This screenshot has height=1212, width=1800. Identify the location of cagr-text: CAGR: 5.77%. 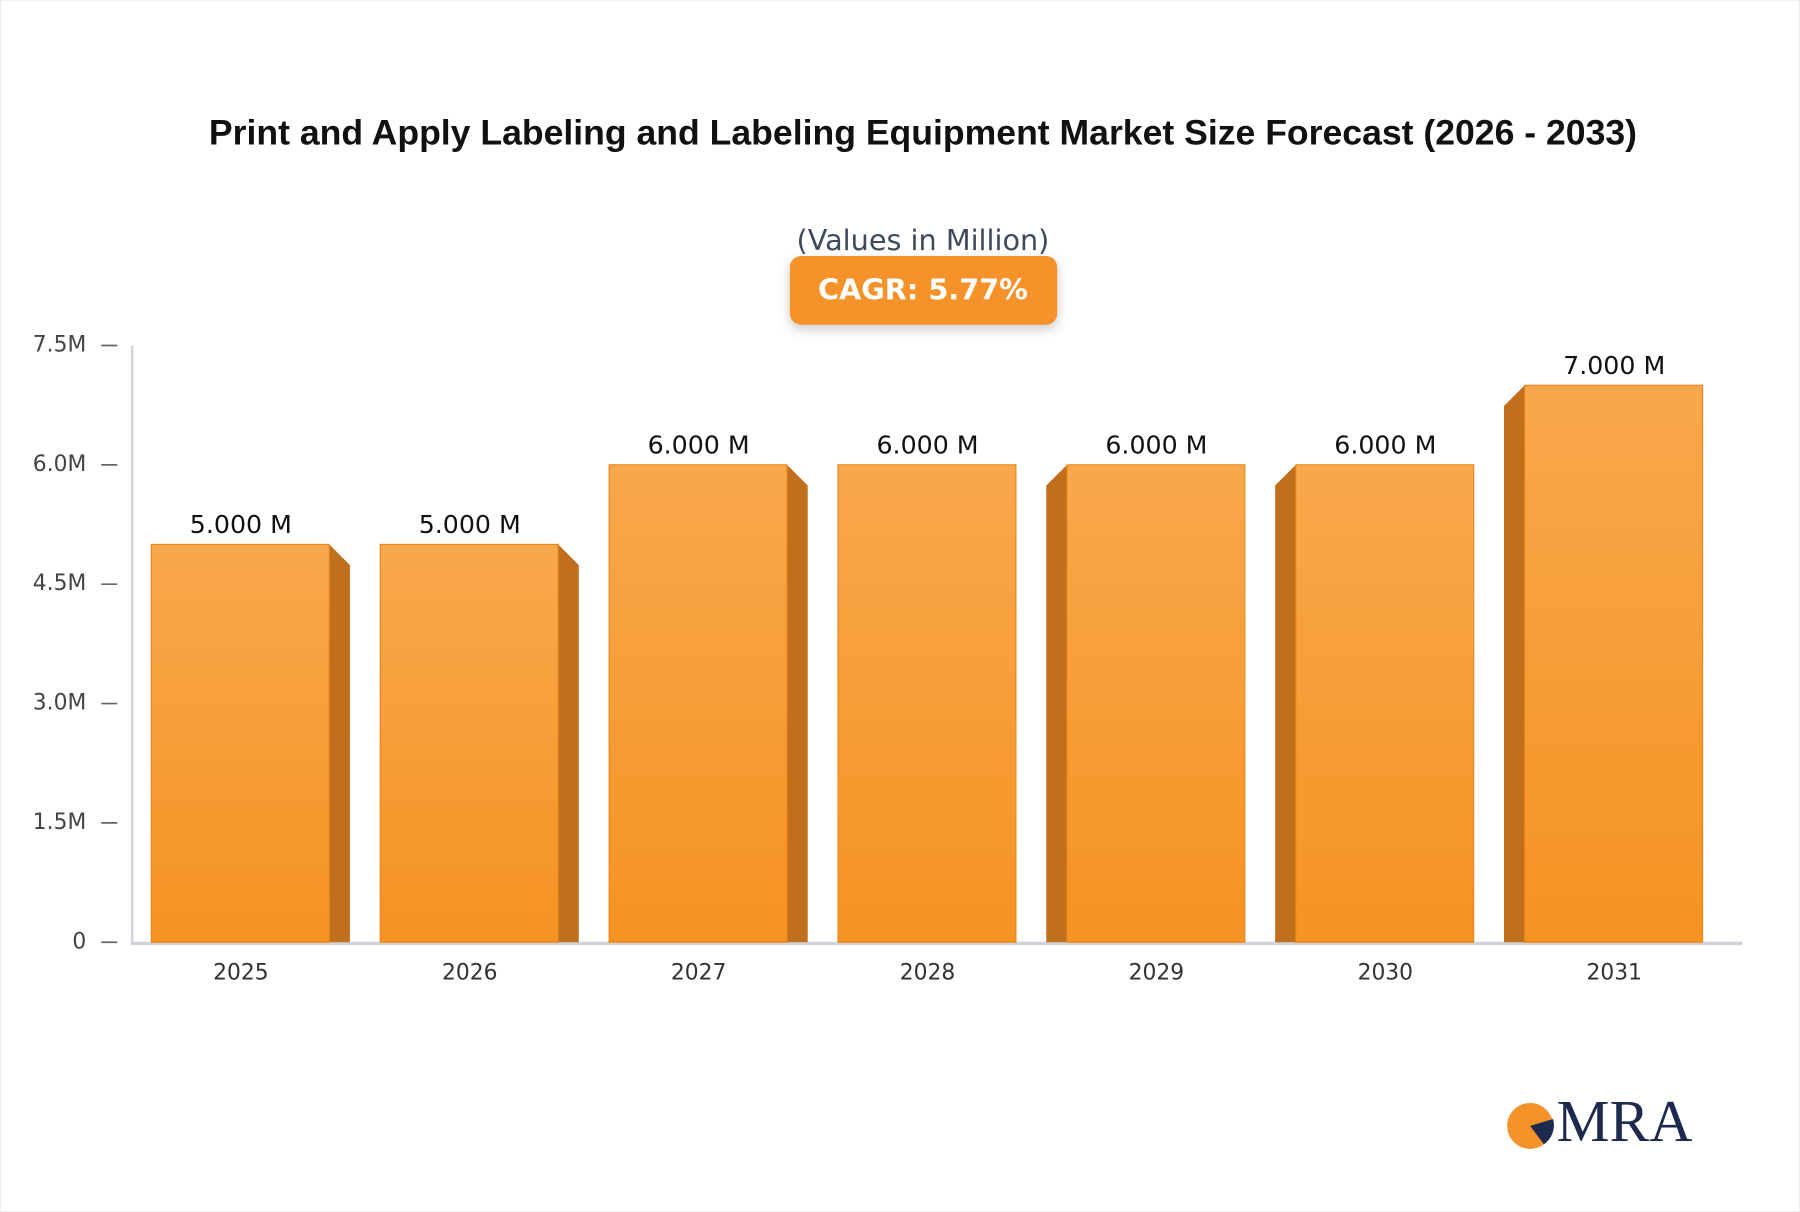
(923, 290).